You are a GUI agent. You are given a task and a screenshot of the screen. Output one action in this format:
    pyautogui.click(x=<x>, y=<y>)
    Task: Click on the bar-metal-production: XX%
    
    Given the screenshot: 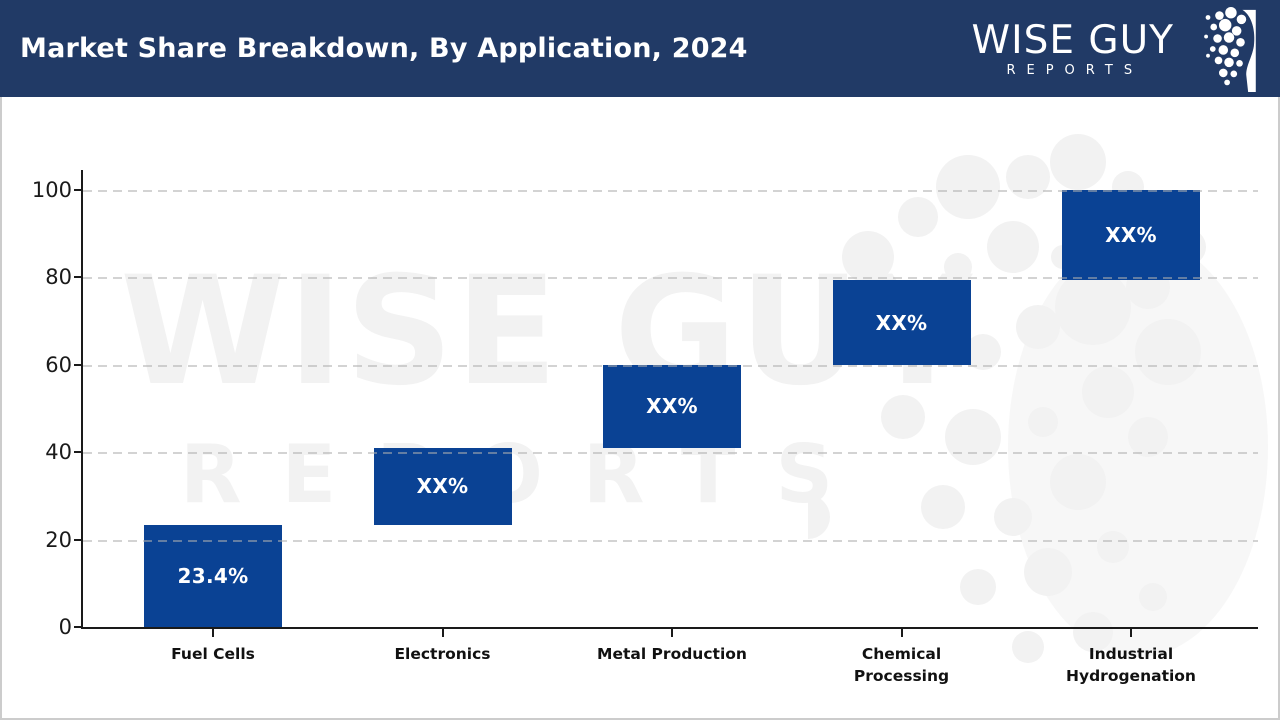 What is the action you would take?
    pyautogui.click(x=672, y=406)
    